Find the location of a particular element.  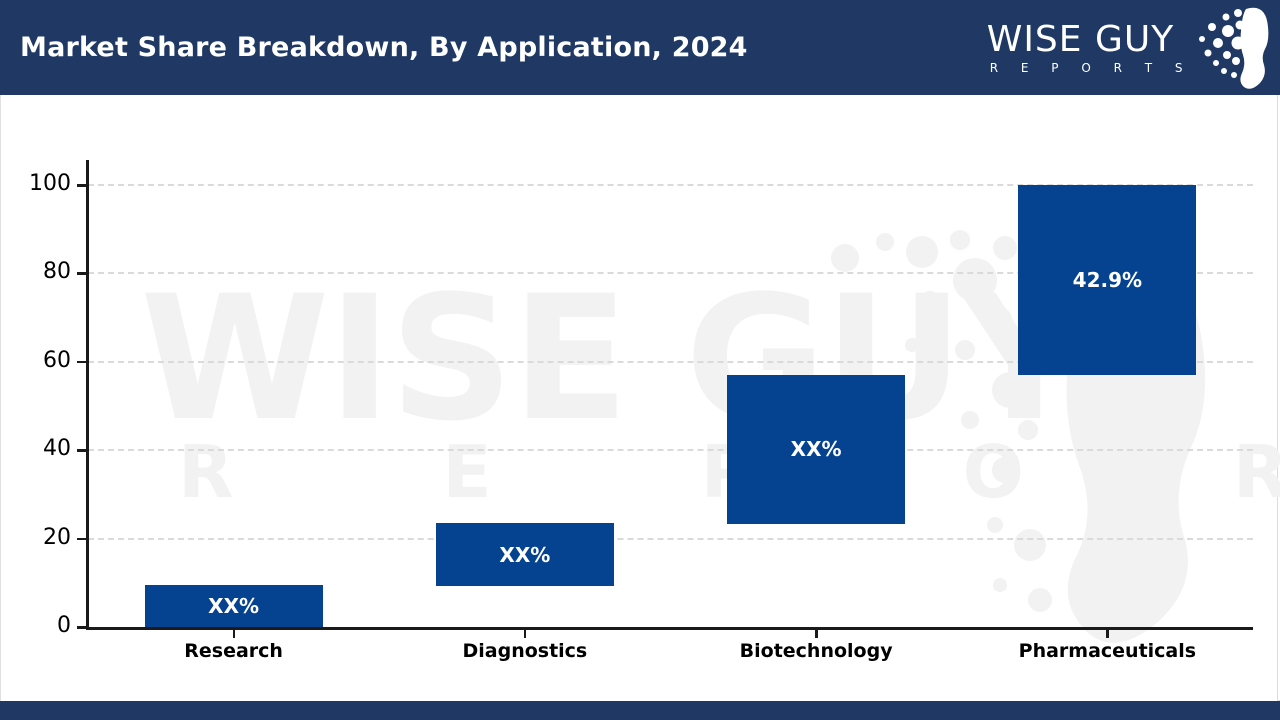

bar-diagnostics: XX% is located at coordinates (524, 554).